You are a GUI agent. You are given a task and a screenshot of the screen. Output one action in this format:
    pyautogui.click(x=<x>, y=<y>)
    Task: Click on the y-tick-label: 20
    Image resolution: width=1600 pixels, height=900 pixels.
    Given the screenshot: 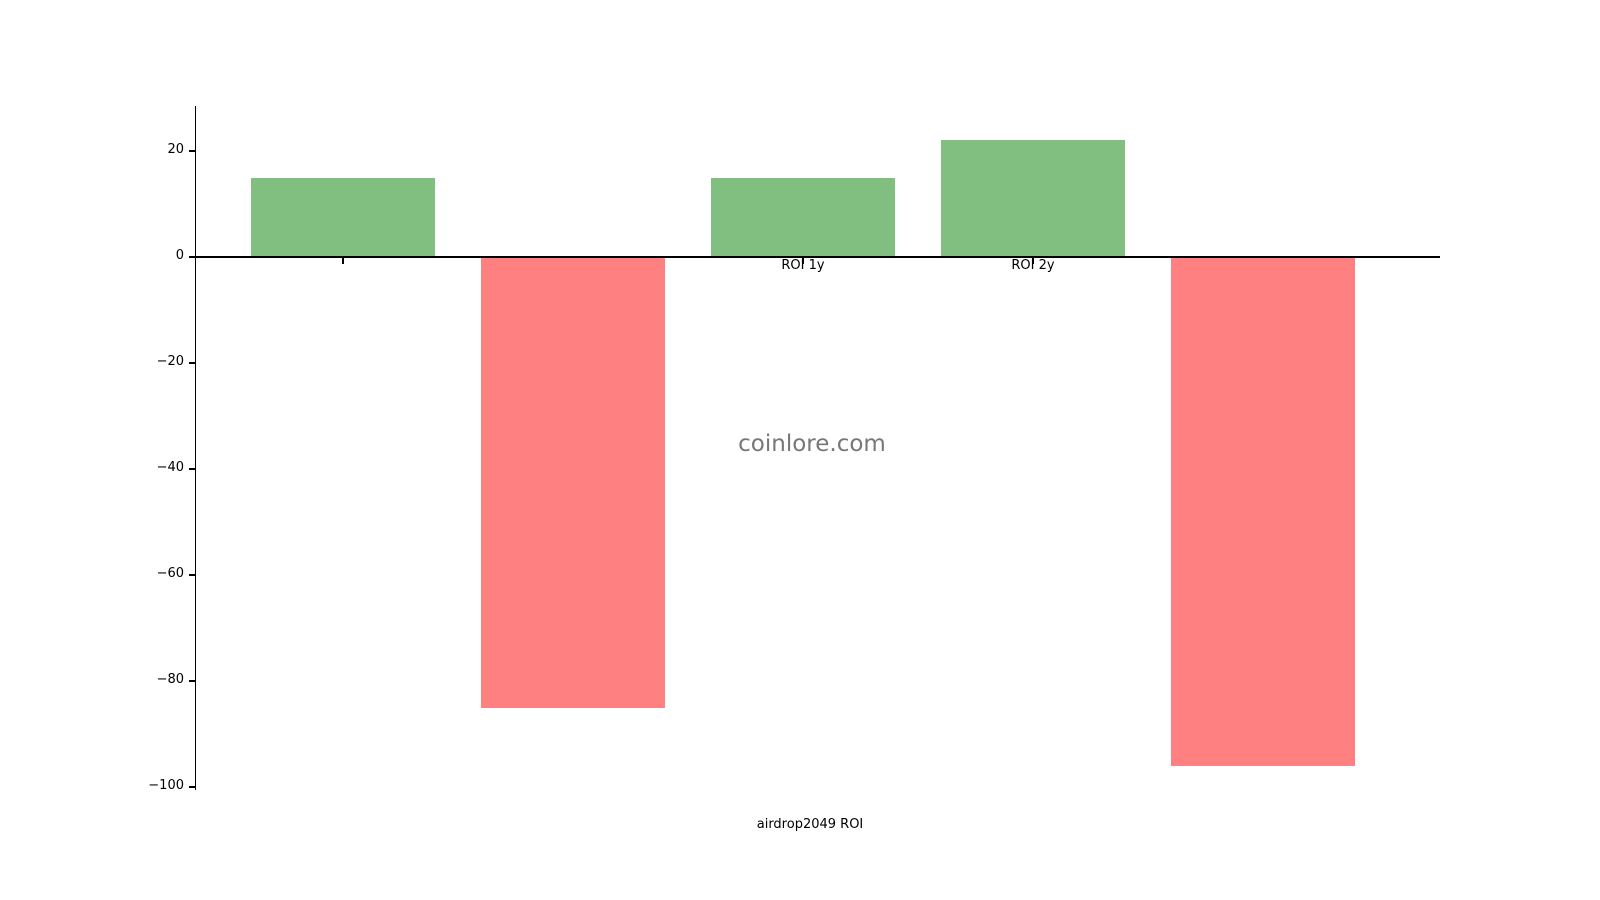 What is the action you would take?
    pyautogui.click(x=175, y=149)
    